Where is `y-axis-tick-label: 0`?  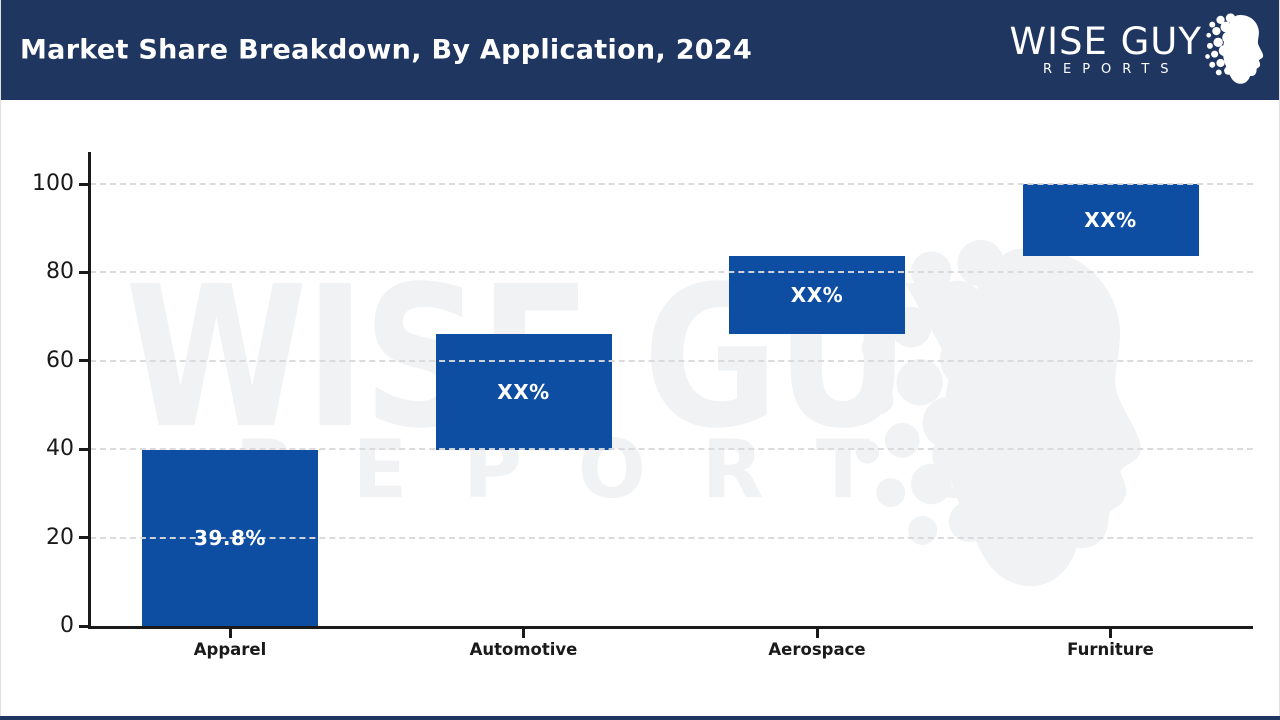 y-axis-tick-label: 0 is located at coordinates (67, 625).